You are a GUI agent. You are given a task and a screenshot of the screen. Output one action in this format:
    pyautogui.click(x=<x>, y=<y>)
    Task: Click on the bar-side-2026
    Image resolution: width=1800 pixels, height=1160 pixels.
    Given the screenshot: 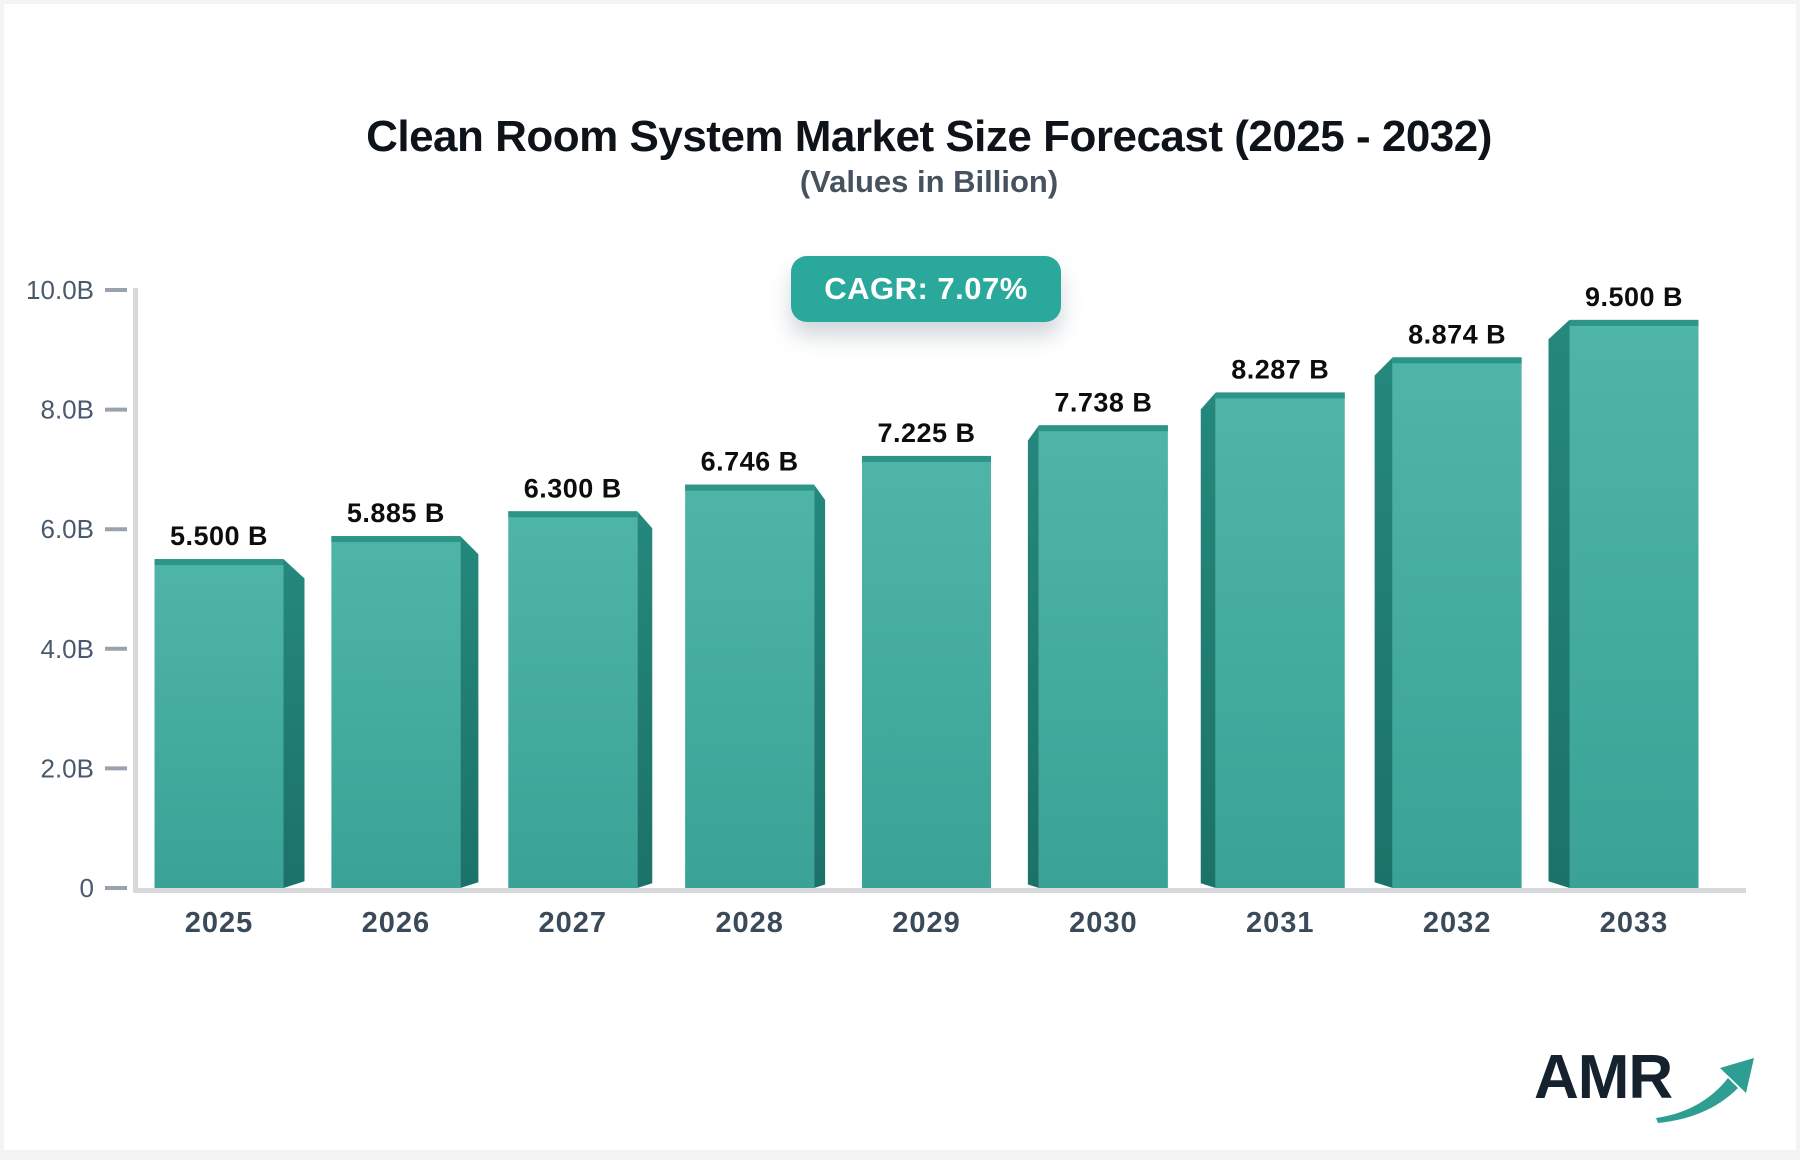 What is the action you would take?
    pyautogui.click(x=469, y=712)
    